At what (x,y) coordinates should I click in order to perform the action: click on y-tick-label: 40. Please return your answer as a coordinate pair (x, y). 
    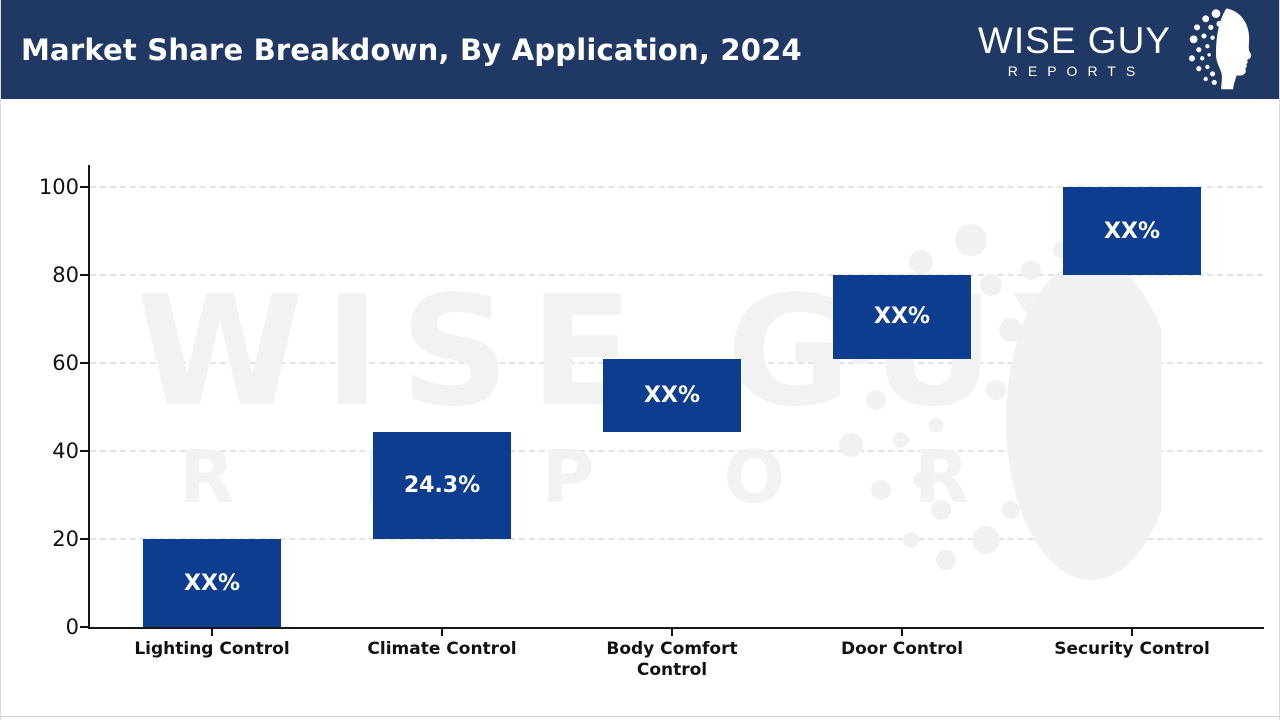
    Looking at the image, I should click on (65, 451).